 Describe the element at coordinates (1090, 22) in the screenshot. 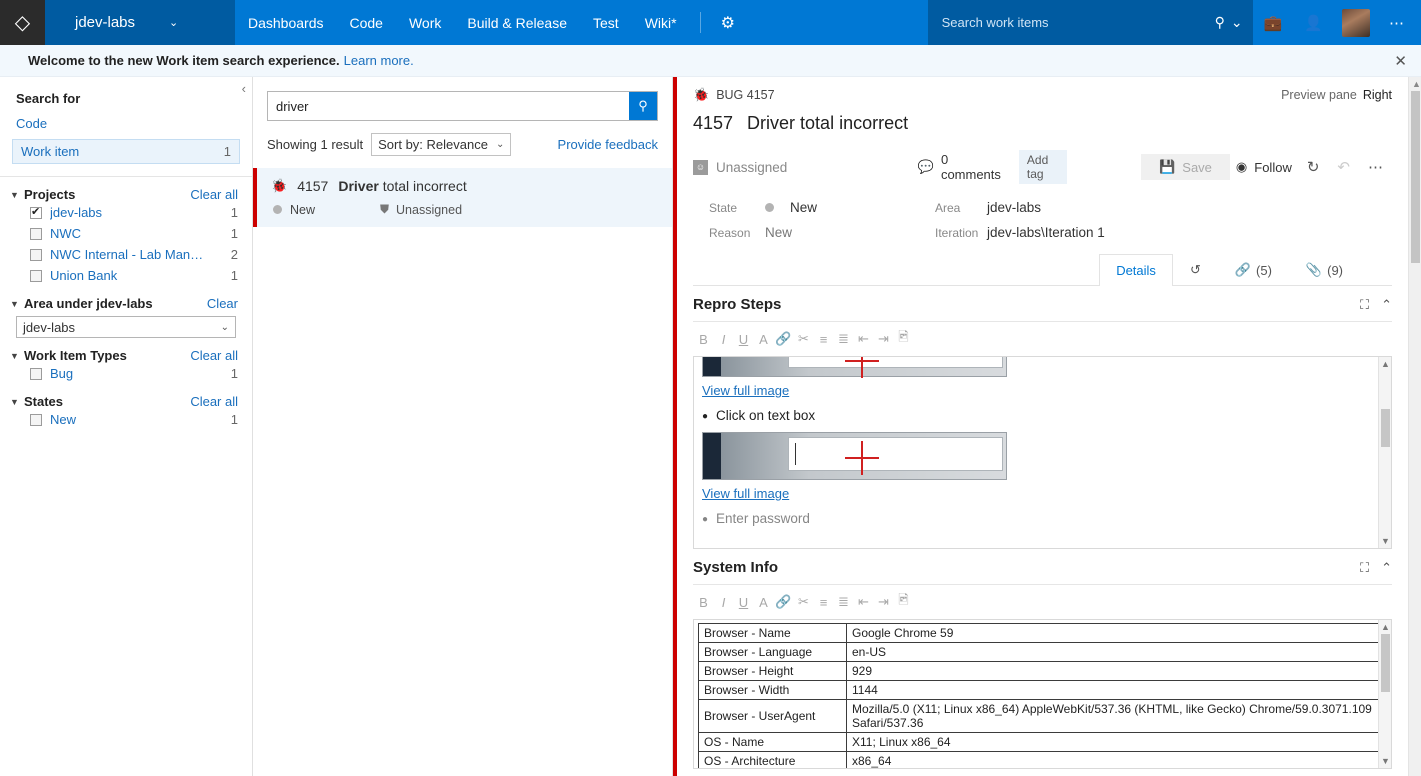

I see `global-search-box: Search work items ⚲ ⌄` at that location.